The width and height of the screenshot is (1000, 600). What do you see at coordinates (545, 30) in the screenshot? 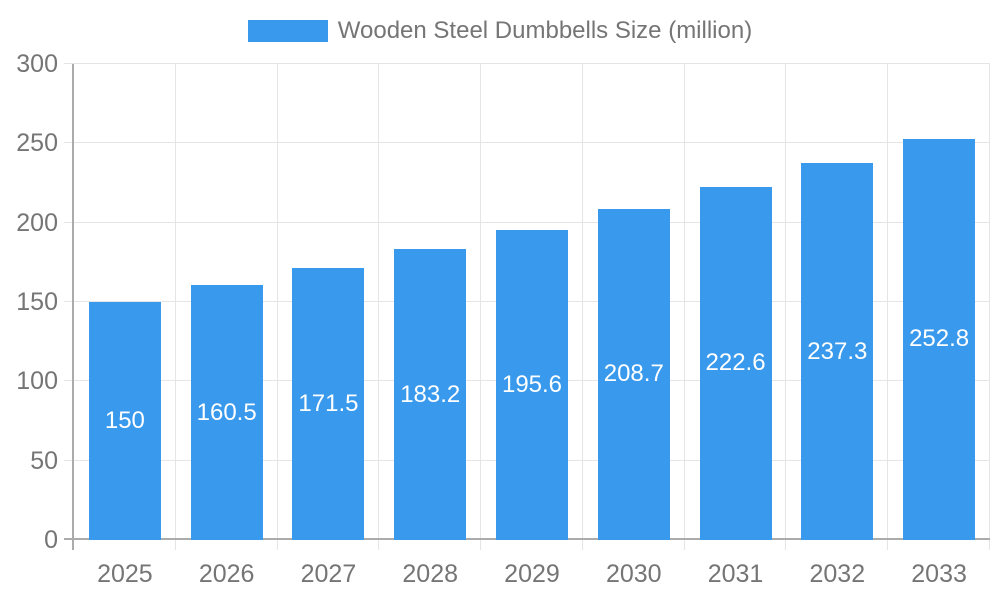
I see `legend-label: Wooden Steel Dumbbells Size (million)` at bounding box center [545, 30].